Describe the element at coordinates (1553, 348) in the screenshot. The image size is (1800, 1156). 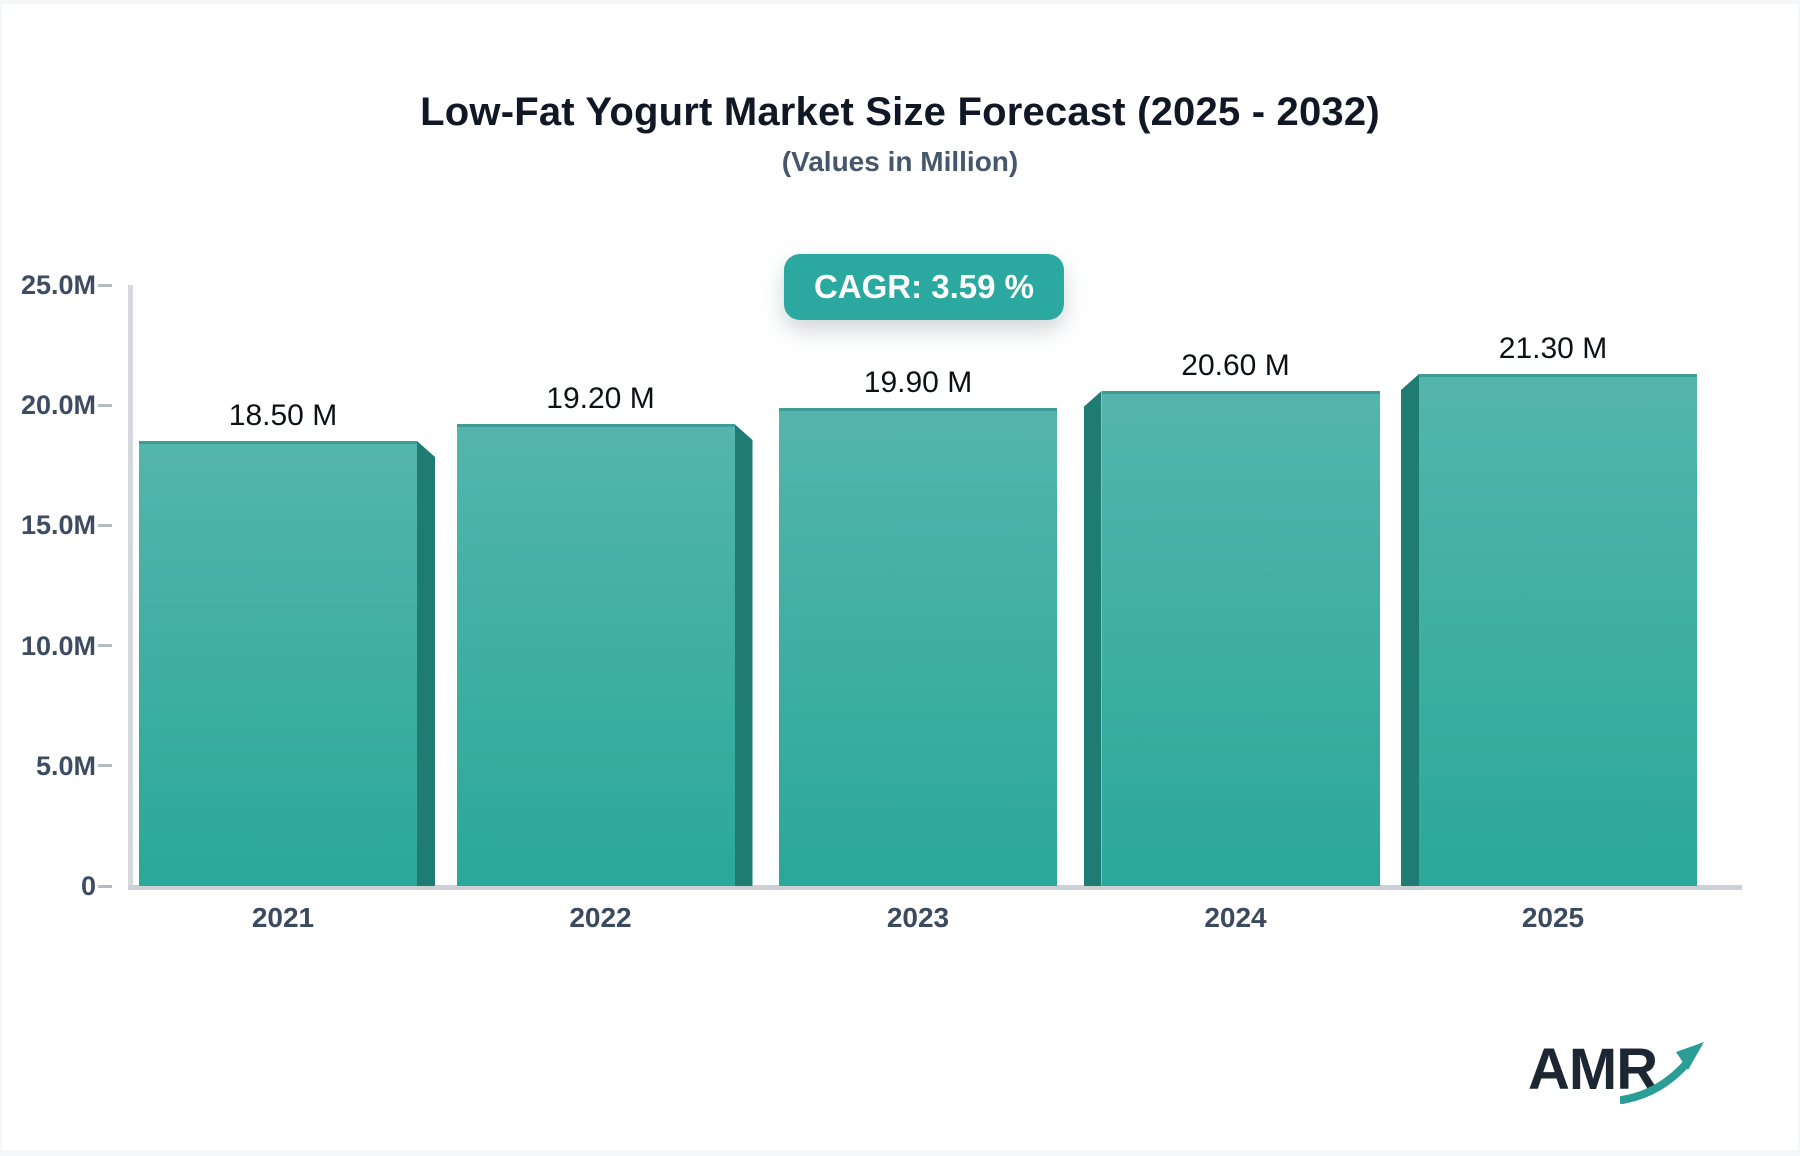
I see `bar-value-label: 21.30 M` at that location.